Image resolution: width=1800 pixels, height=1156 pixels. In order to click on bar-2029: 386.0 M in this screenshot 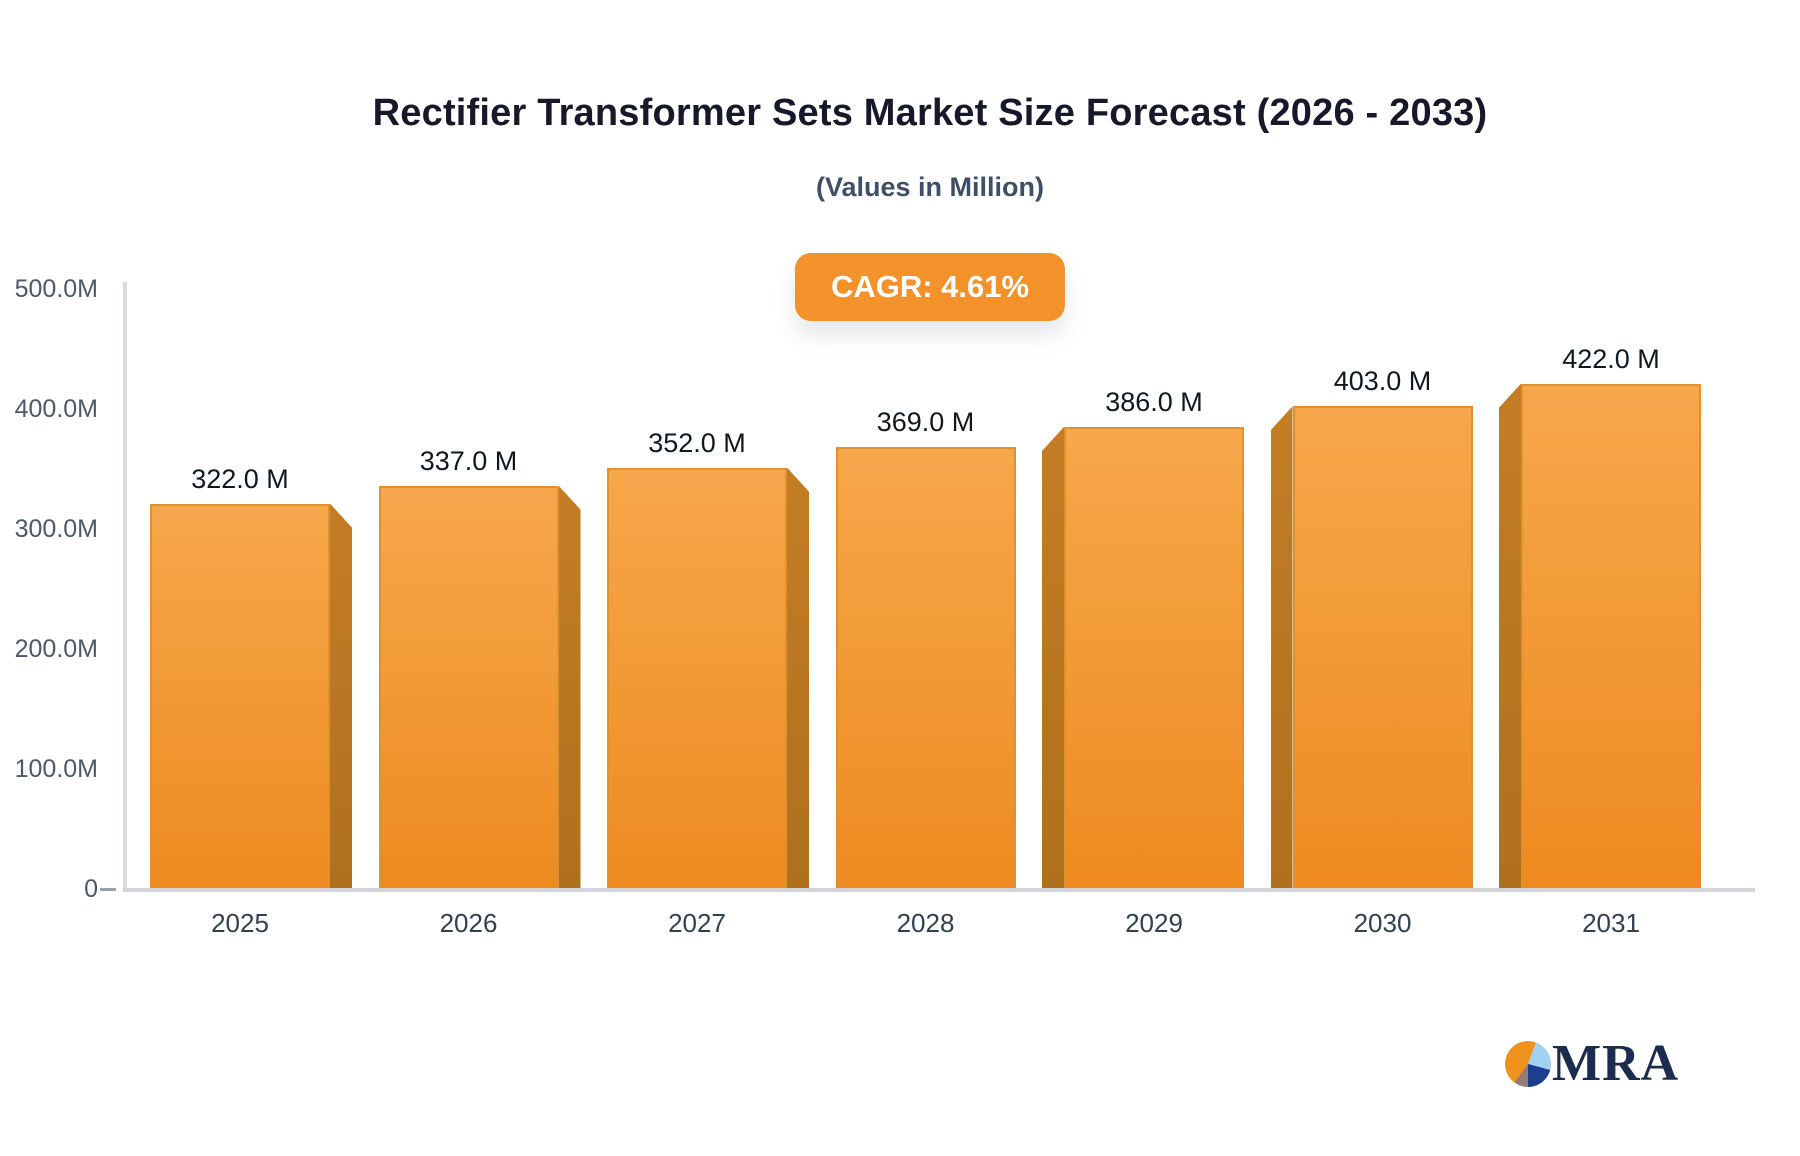, I will do `click(1143, 638)`.